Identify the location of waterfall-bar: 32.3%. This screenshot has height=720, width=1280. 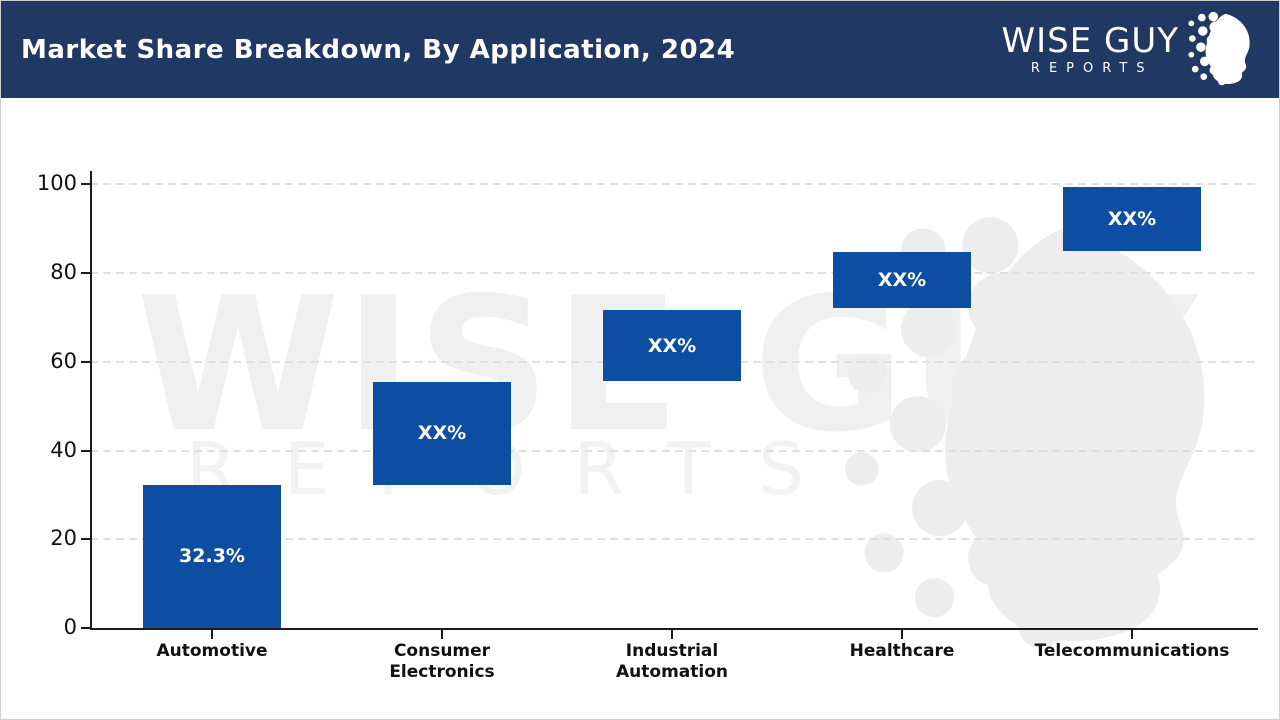
(212, 556).